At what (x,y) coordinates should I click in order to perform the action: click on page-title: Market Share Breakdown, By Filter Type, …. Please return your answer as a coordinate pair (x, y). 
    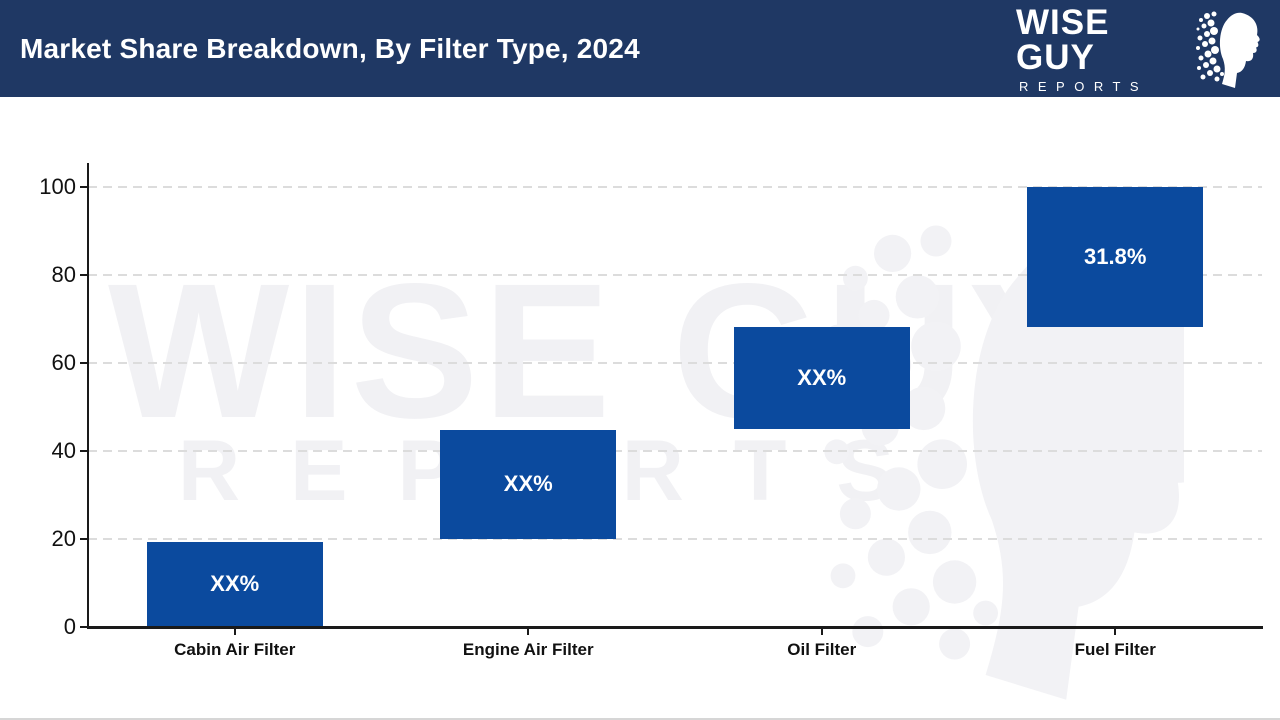
    Looking at the image, I should click on (330, 48).